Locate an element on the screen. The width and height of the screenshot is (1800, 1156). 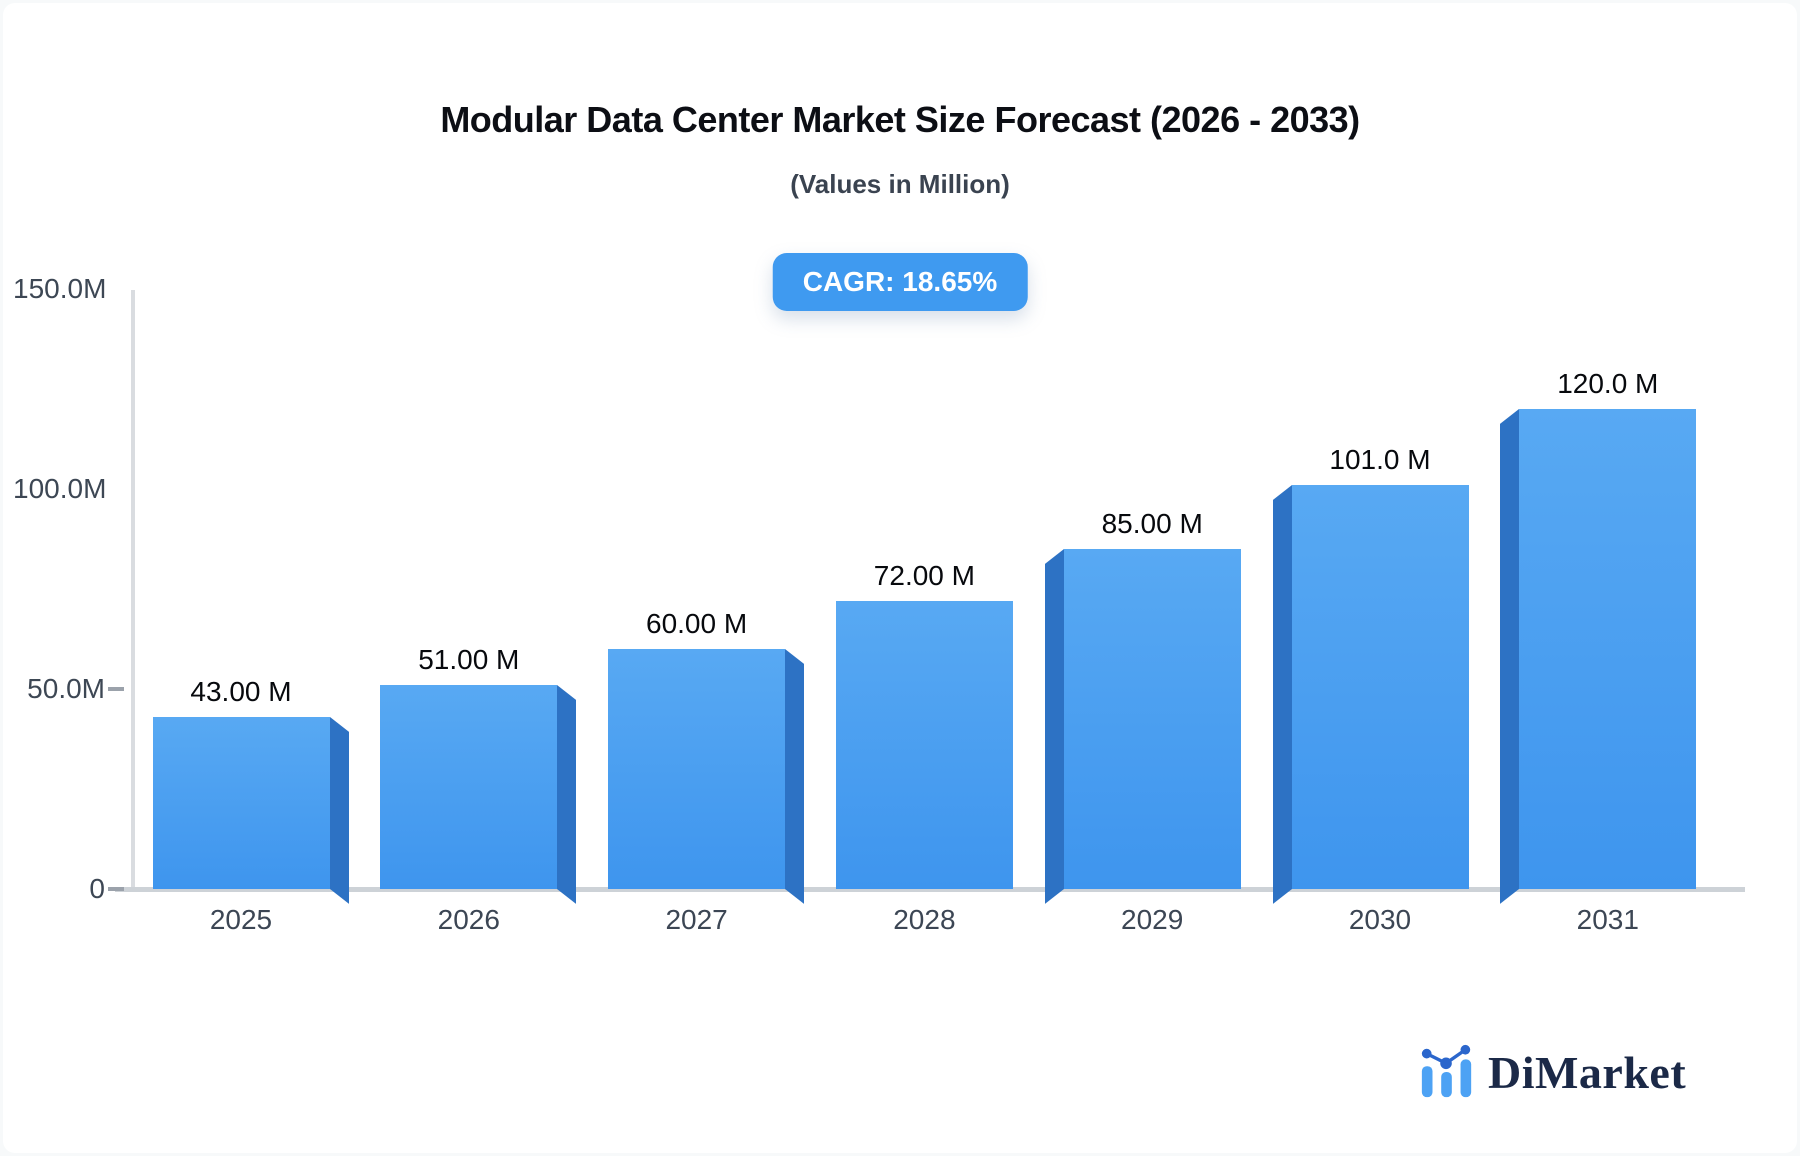
x-axis-label-2028: 2028 is located at coordinates (924, 919).